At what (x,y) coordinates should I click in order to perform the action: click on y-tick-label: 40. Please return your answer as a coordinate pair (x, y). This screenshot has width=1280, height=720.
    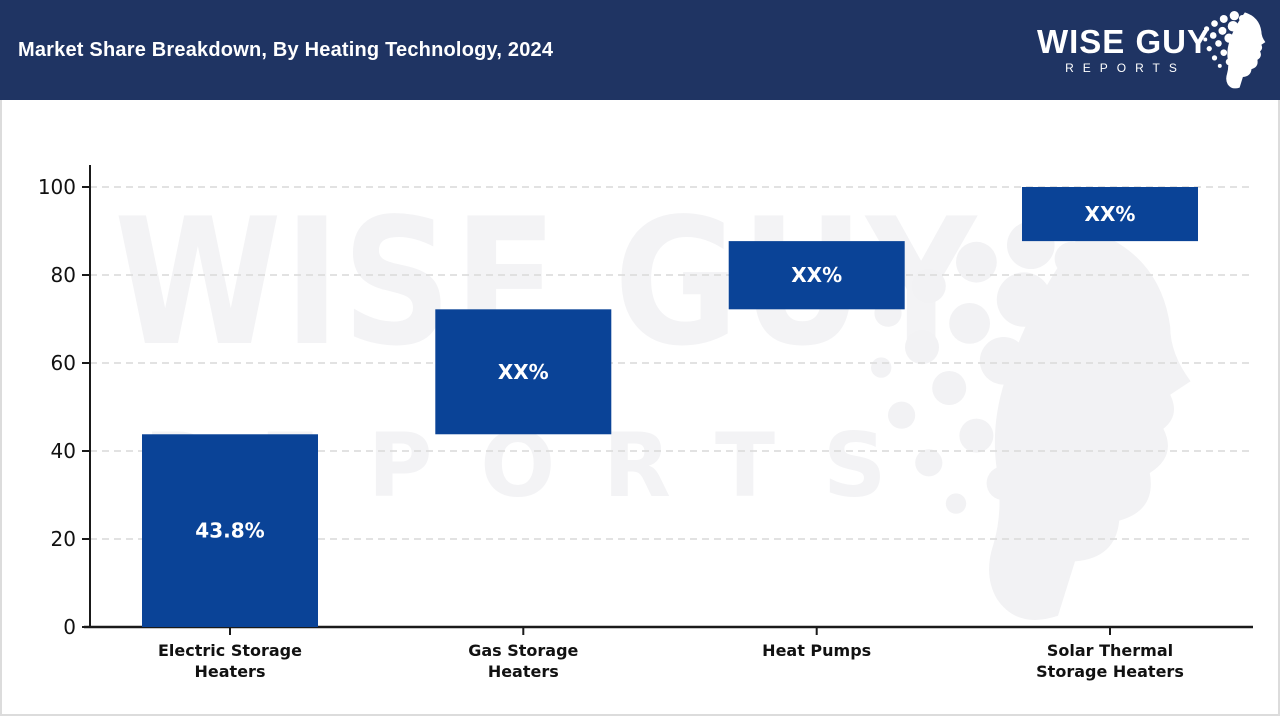
    Looking at the image, I should click on (63, 451).